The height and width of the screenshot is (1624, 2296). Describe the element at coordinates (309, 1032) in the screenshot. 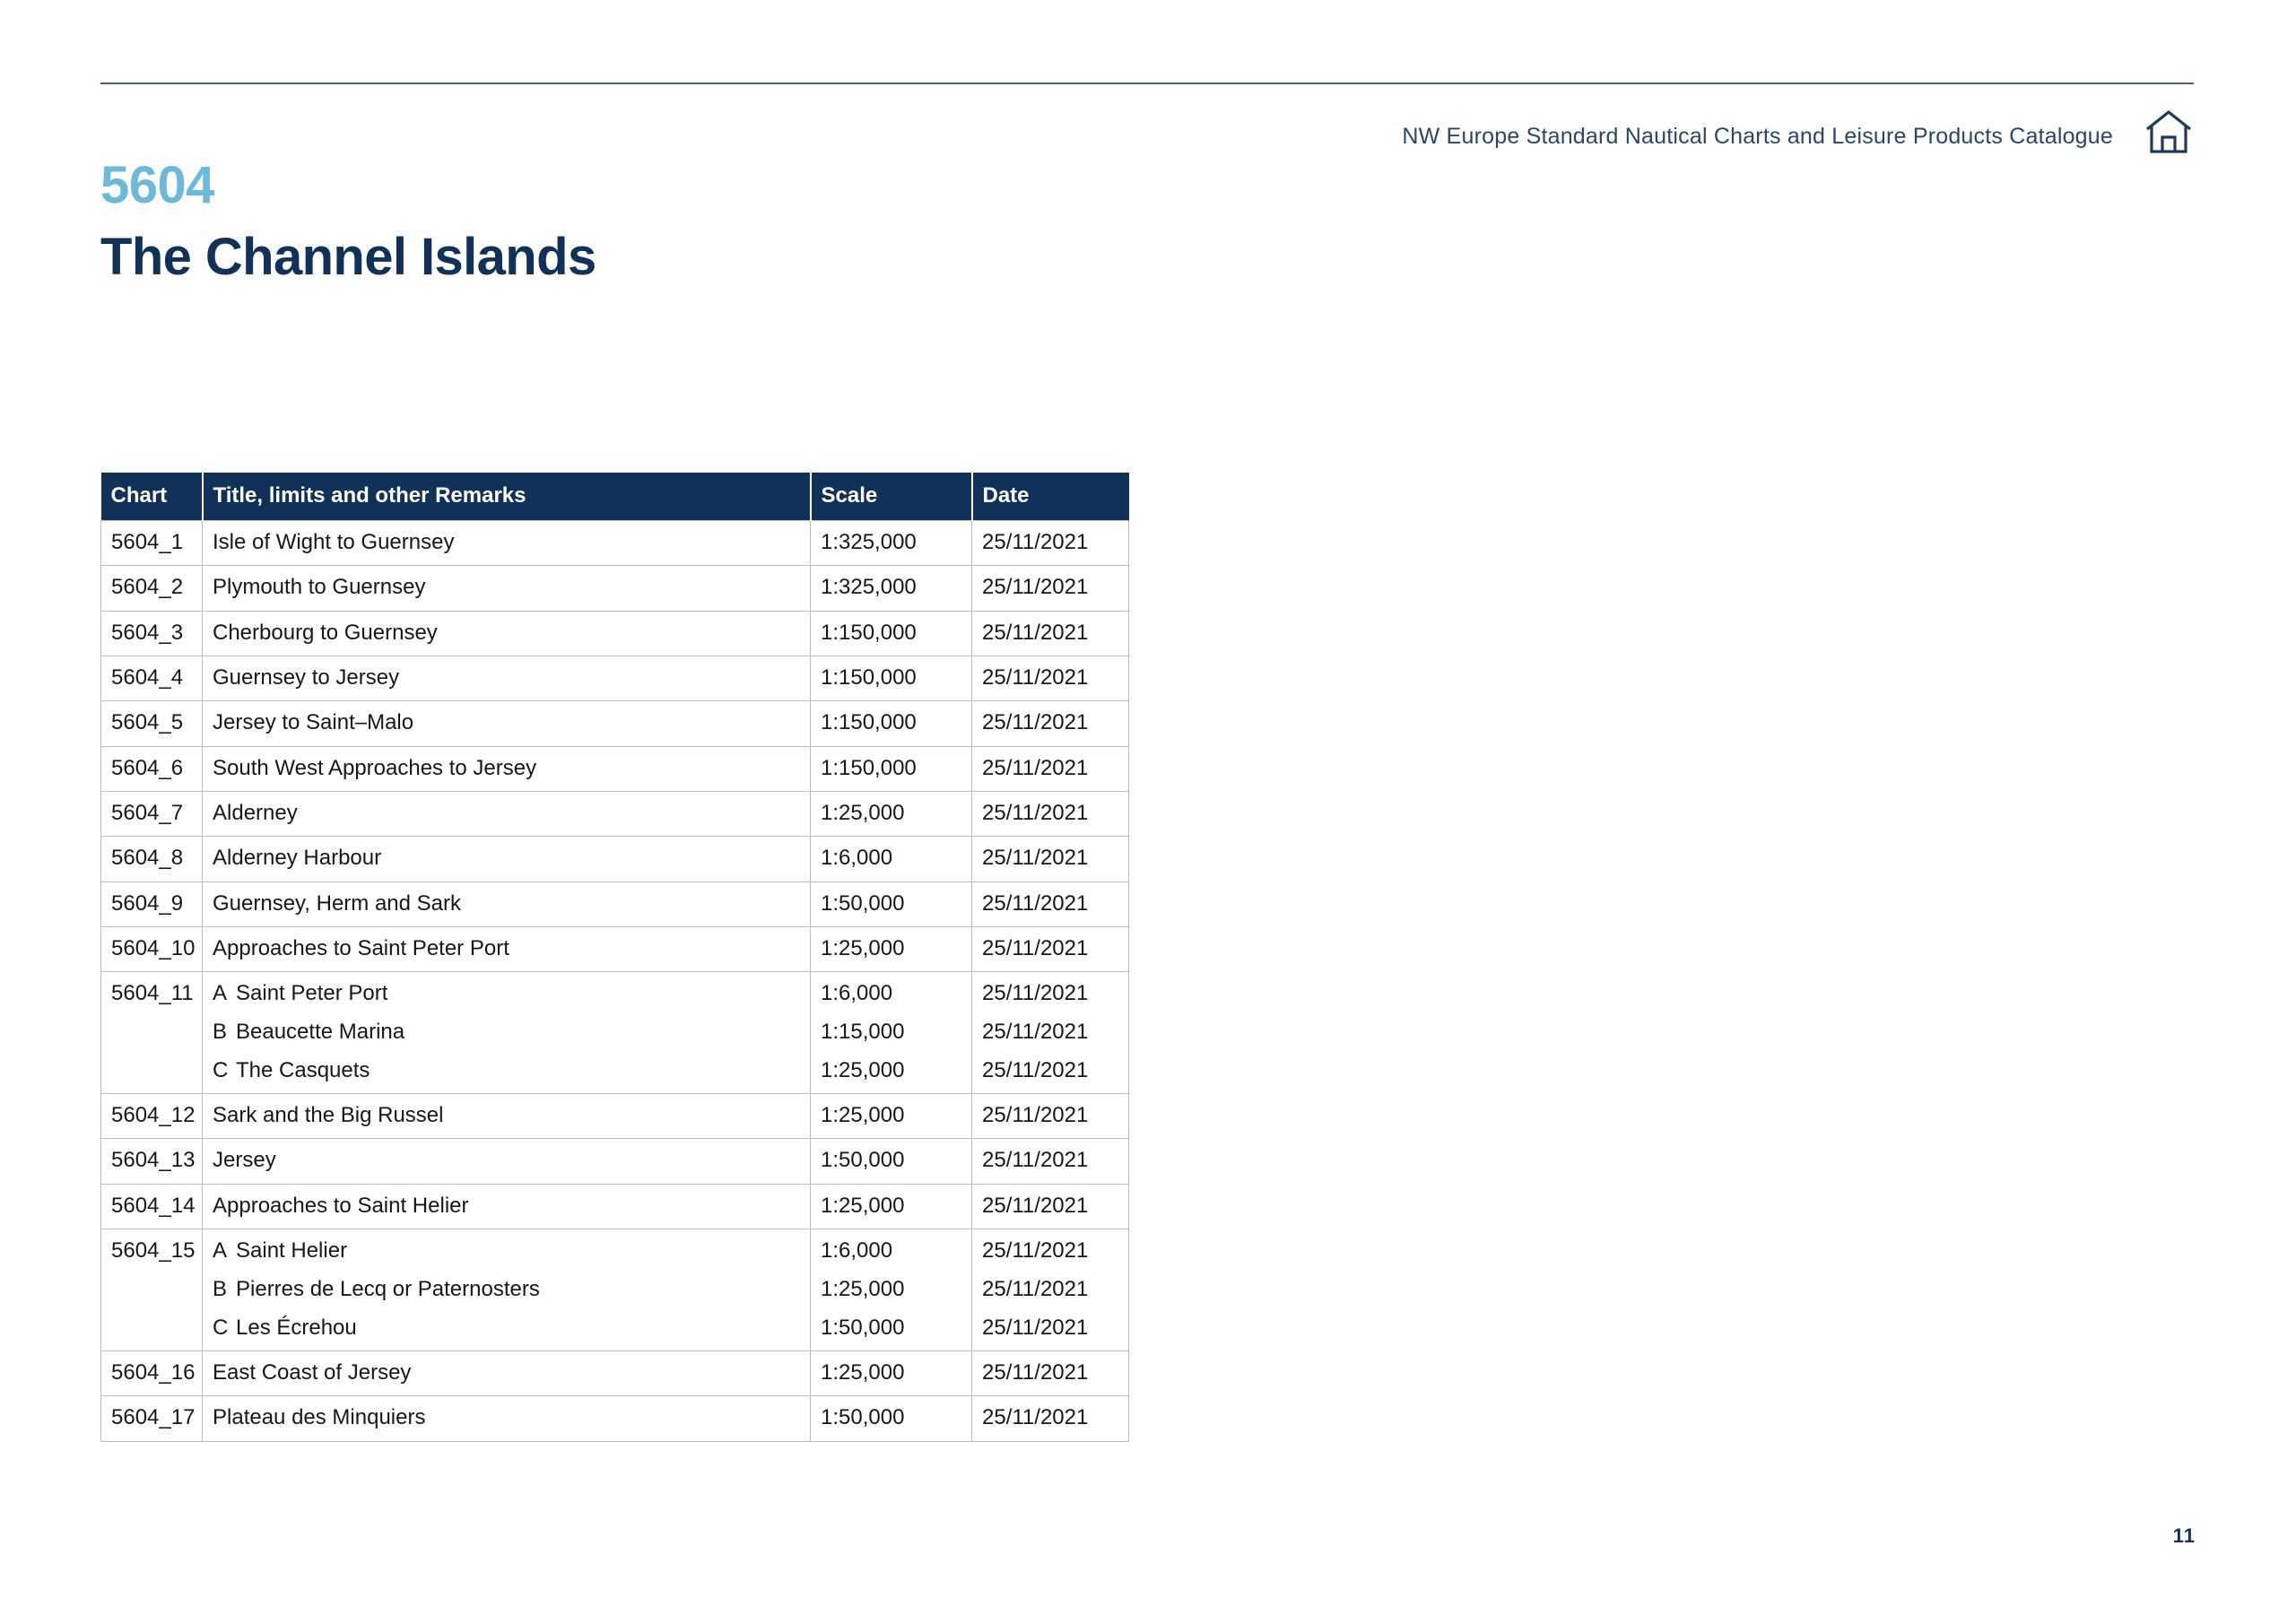

I see `subrow-title: B Beaucette Marina` at that location.